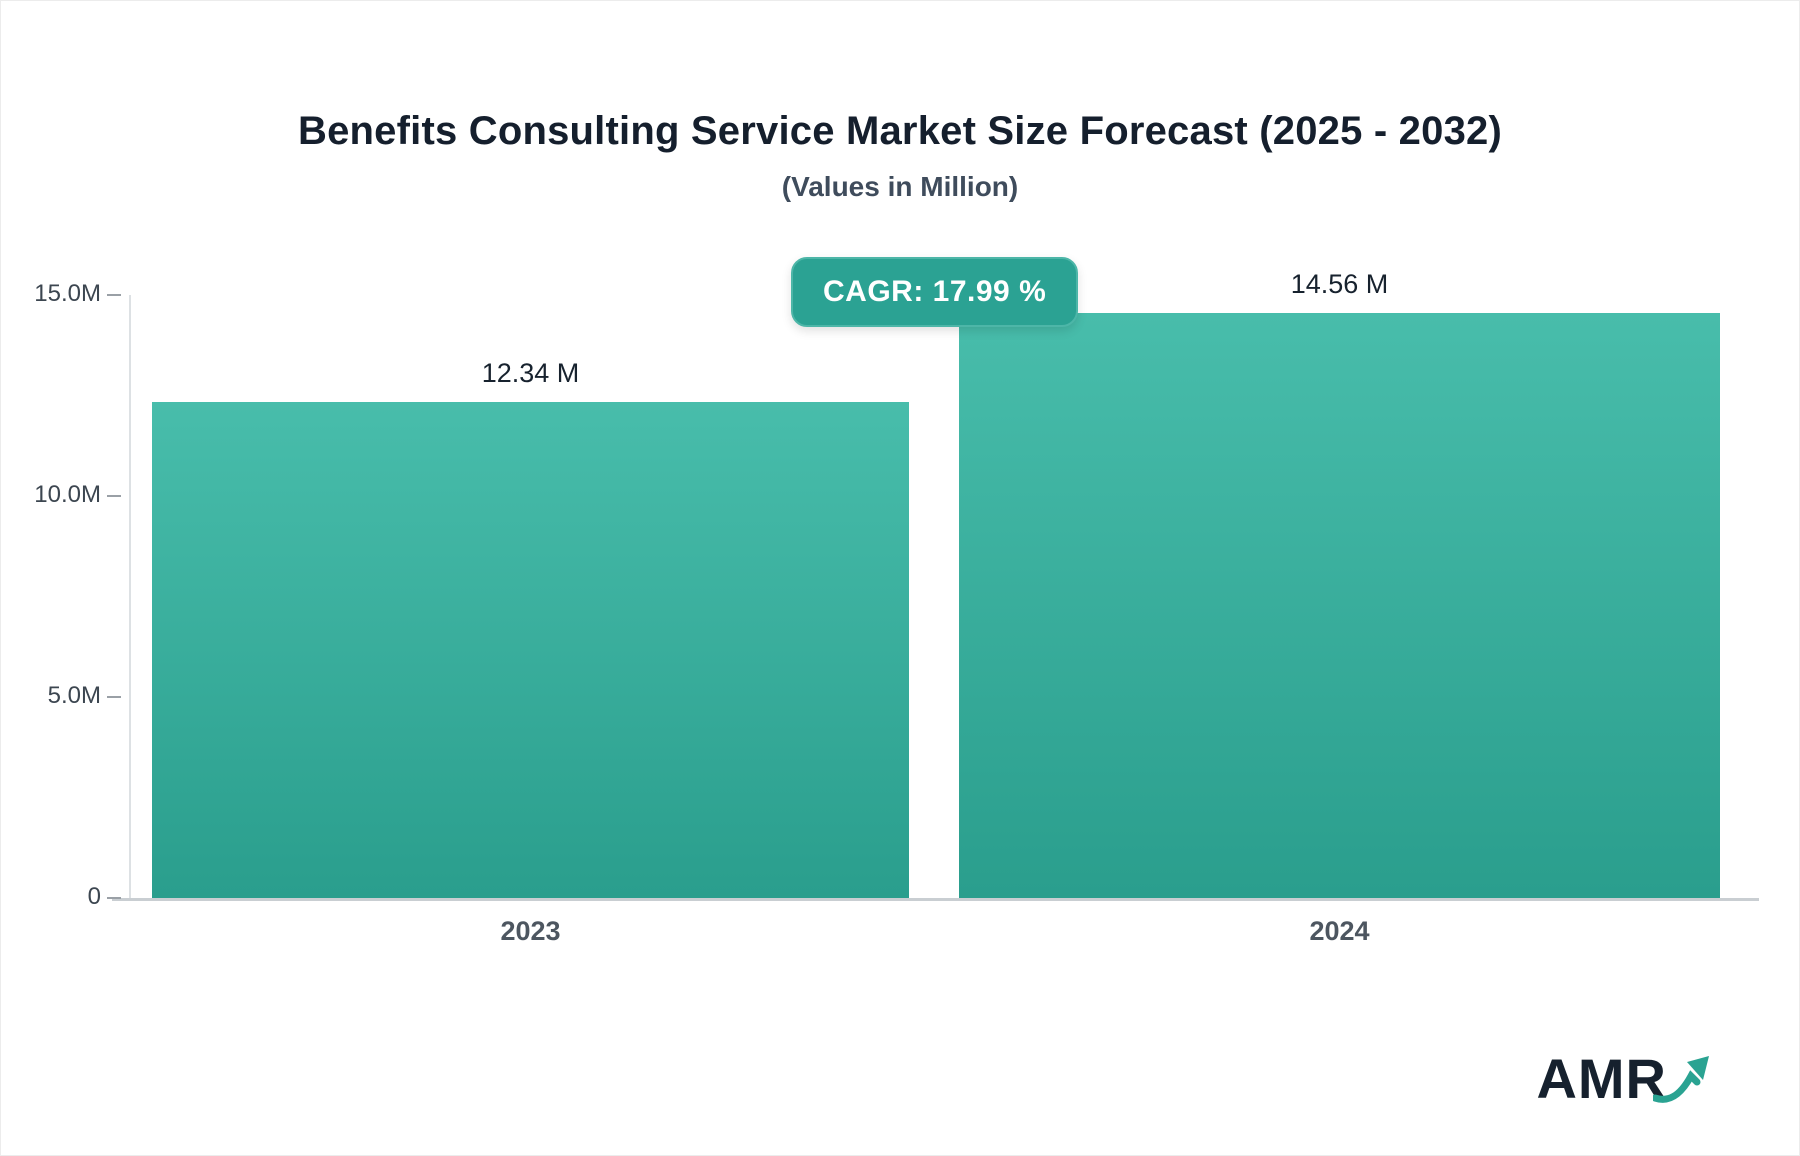 The width and height of the screenshot is (1800, 1156). What do you see at coordinates (935, 292) in the screenshot?
I see `cagr-badge: CAGR: 17.99 %` at bounding box center [935, 292].